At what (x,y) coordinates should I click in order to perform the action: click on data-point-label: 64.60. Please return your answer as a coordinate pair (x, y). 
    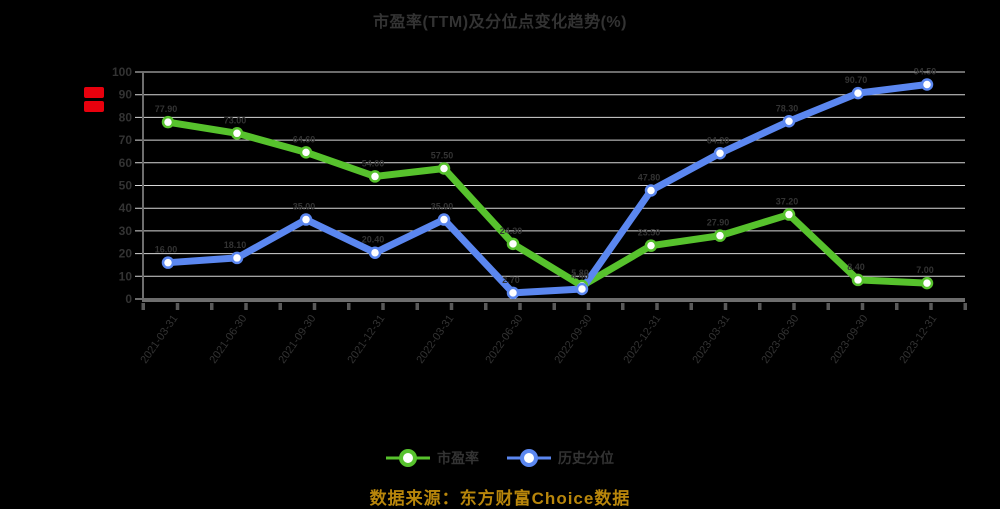
    Looking at the image, I should click on (304, 139).